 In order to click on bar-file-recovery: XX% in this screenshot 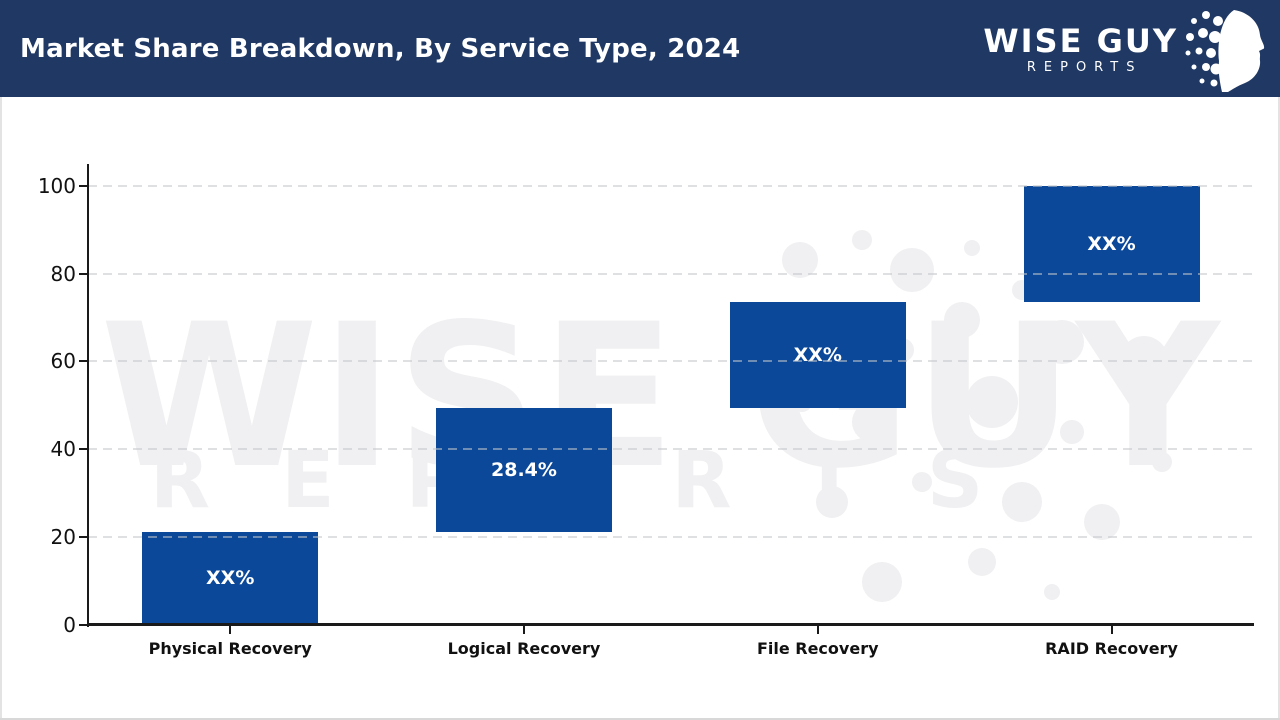, I will do `click(817, 354)`.